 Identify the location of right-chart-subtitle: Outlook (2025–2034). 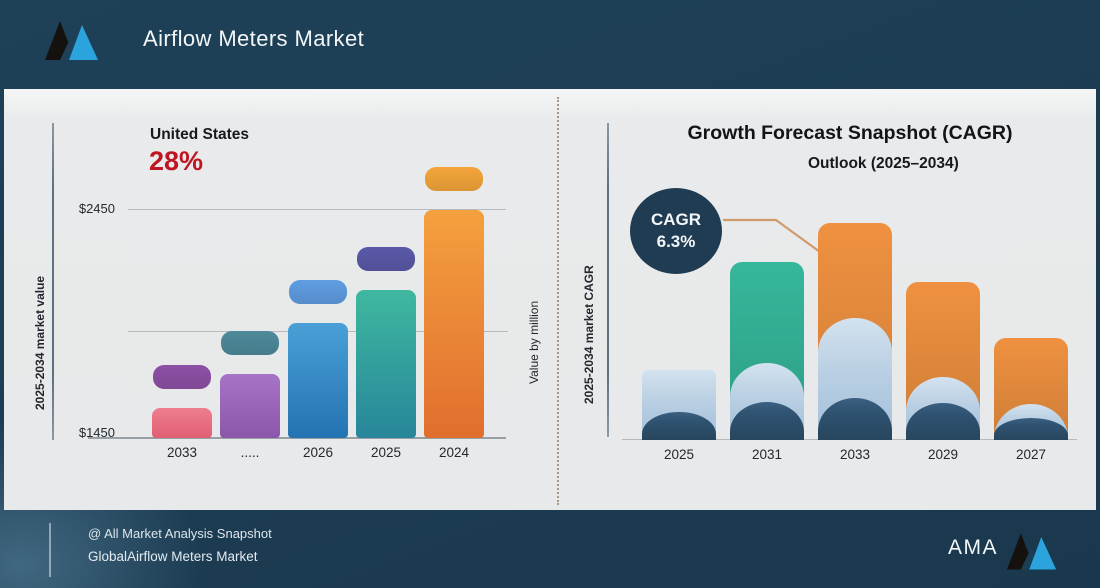
(883, 163).